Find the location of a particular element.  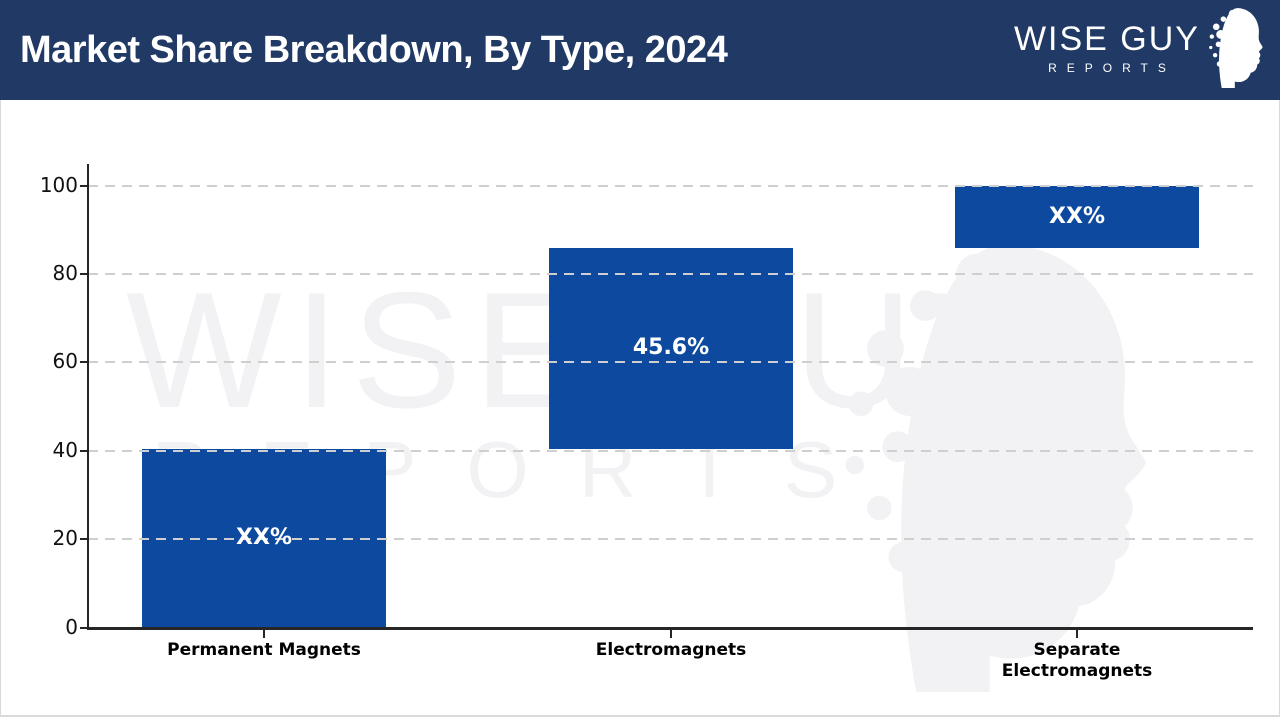

page-bottom-border is located at coordinates (640, 716).